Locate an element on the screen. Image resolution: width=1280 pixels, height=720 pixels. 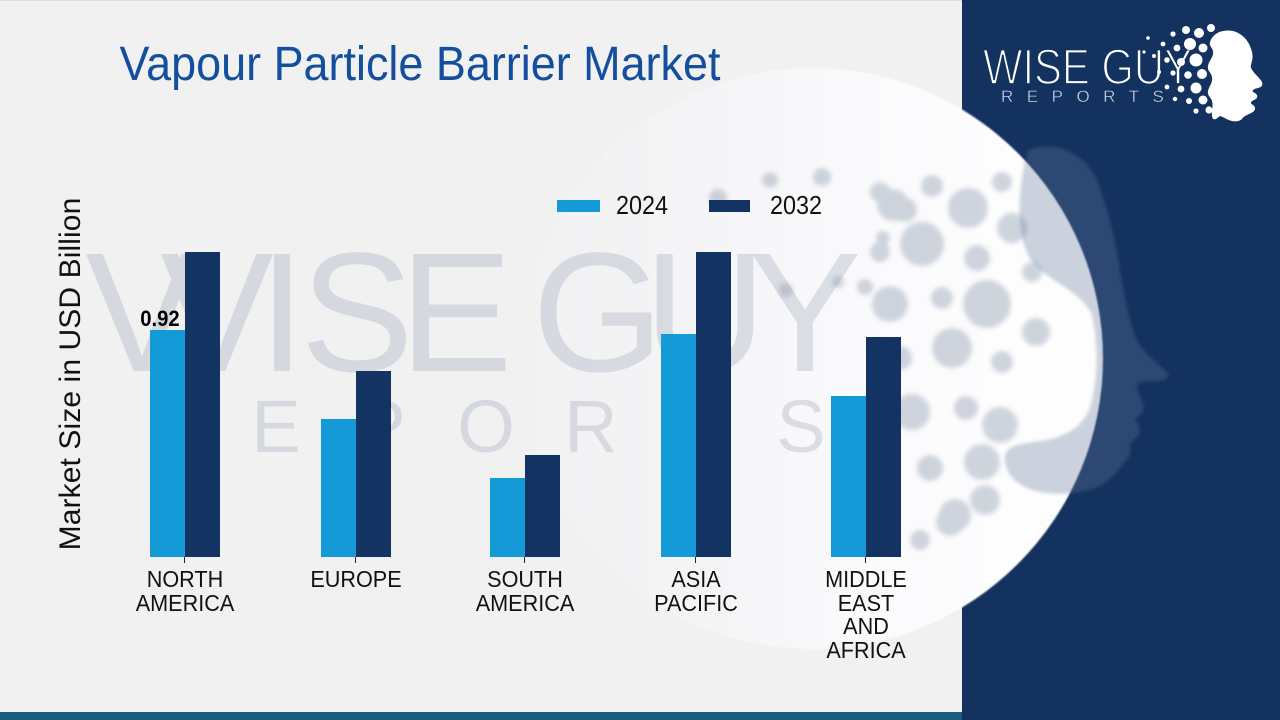
svg-text: Y is located at coordinates (804, 313).